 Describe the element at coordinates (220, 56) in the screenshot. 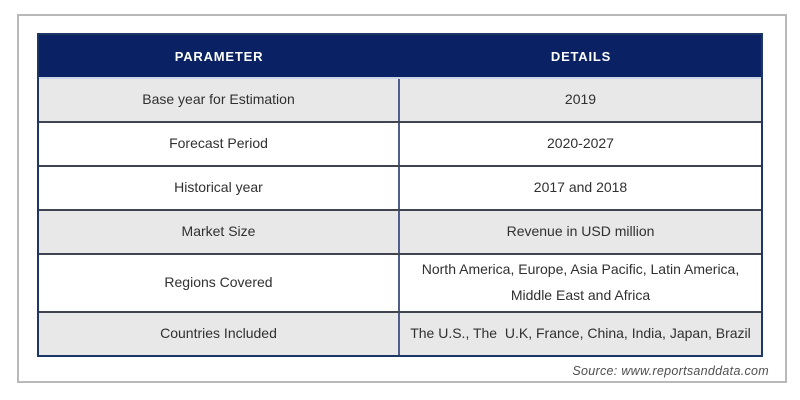

I see `column-header-parameter: PARAMETER` at that location.